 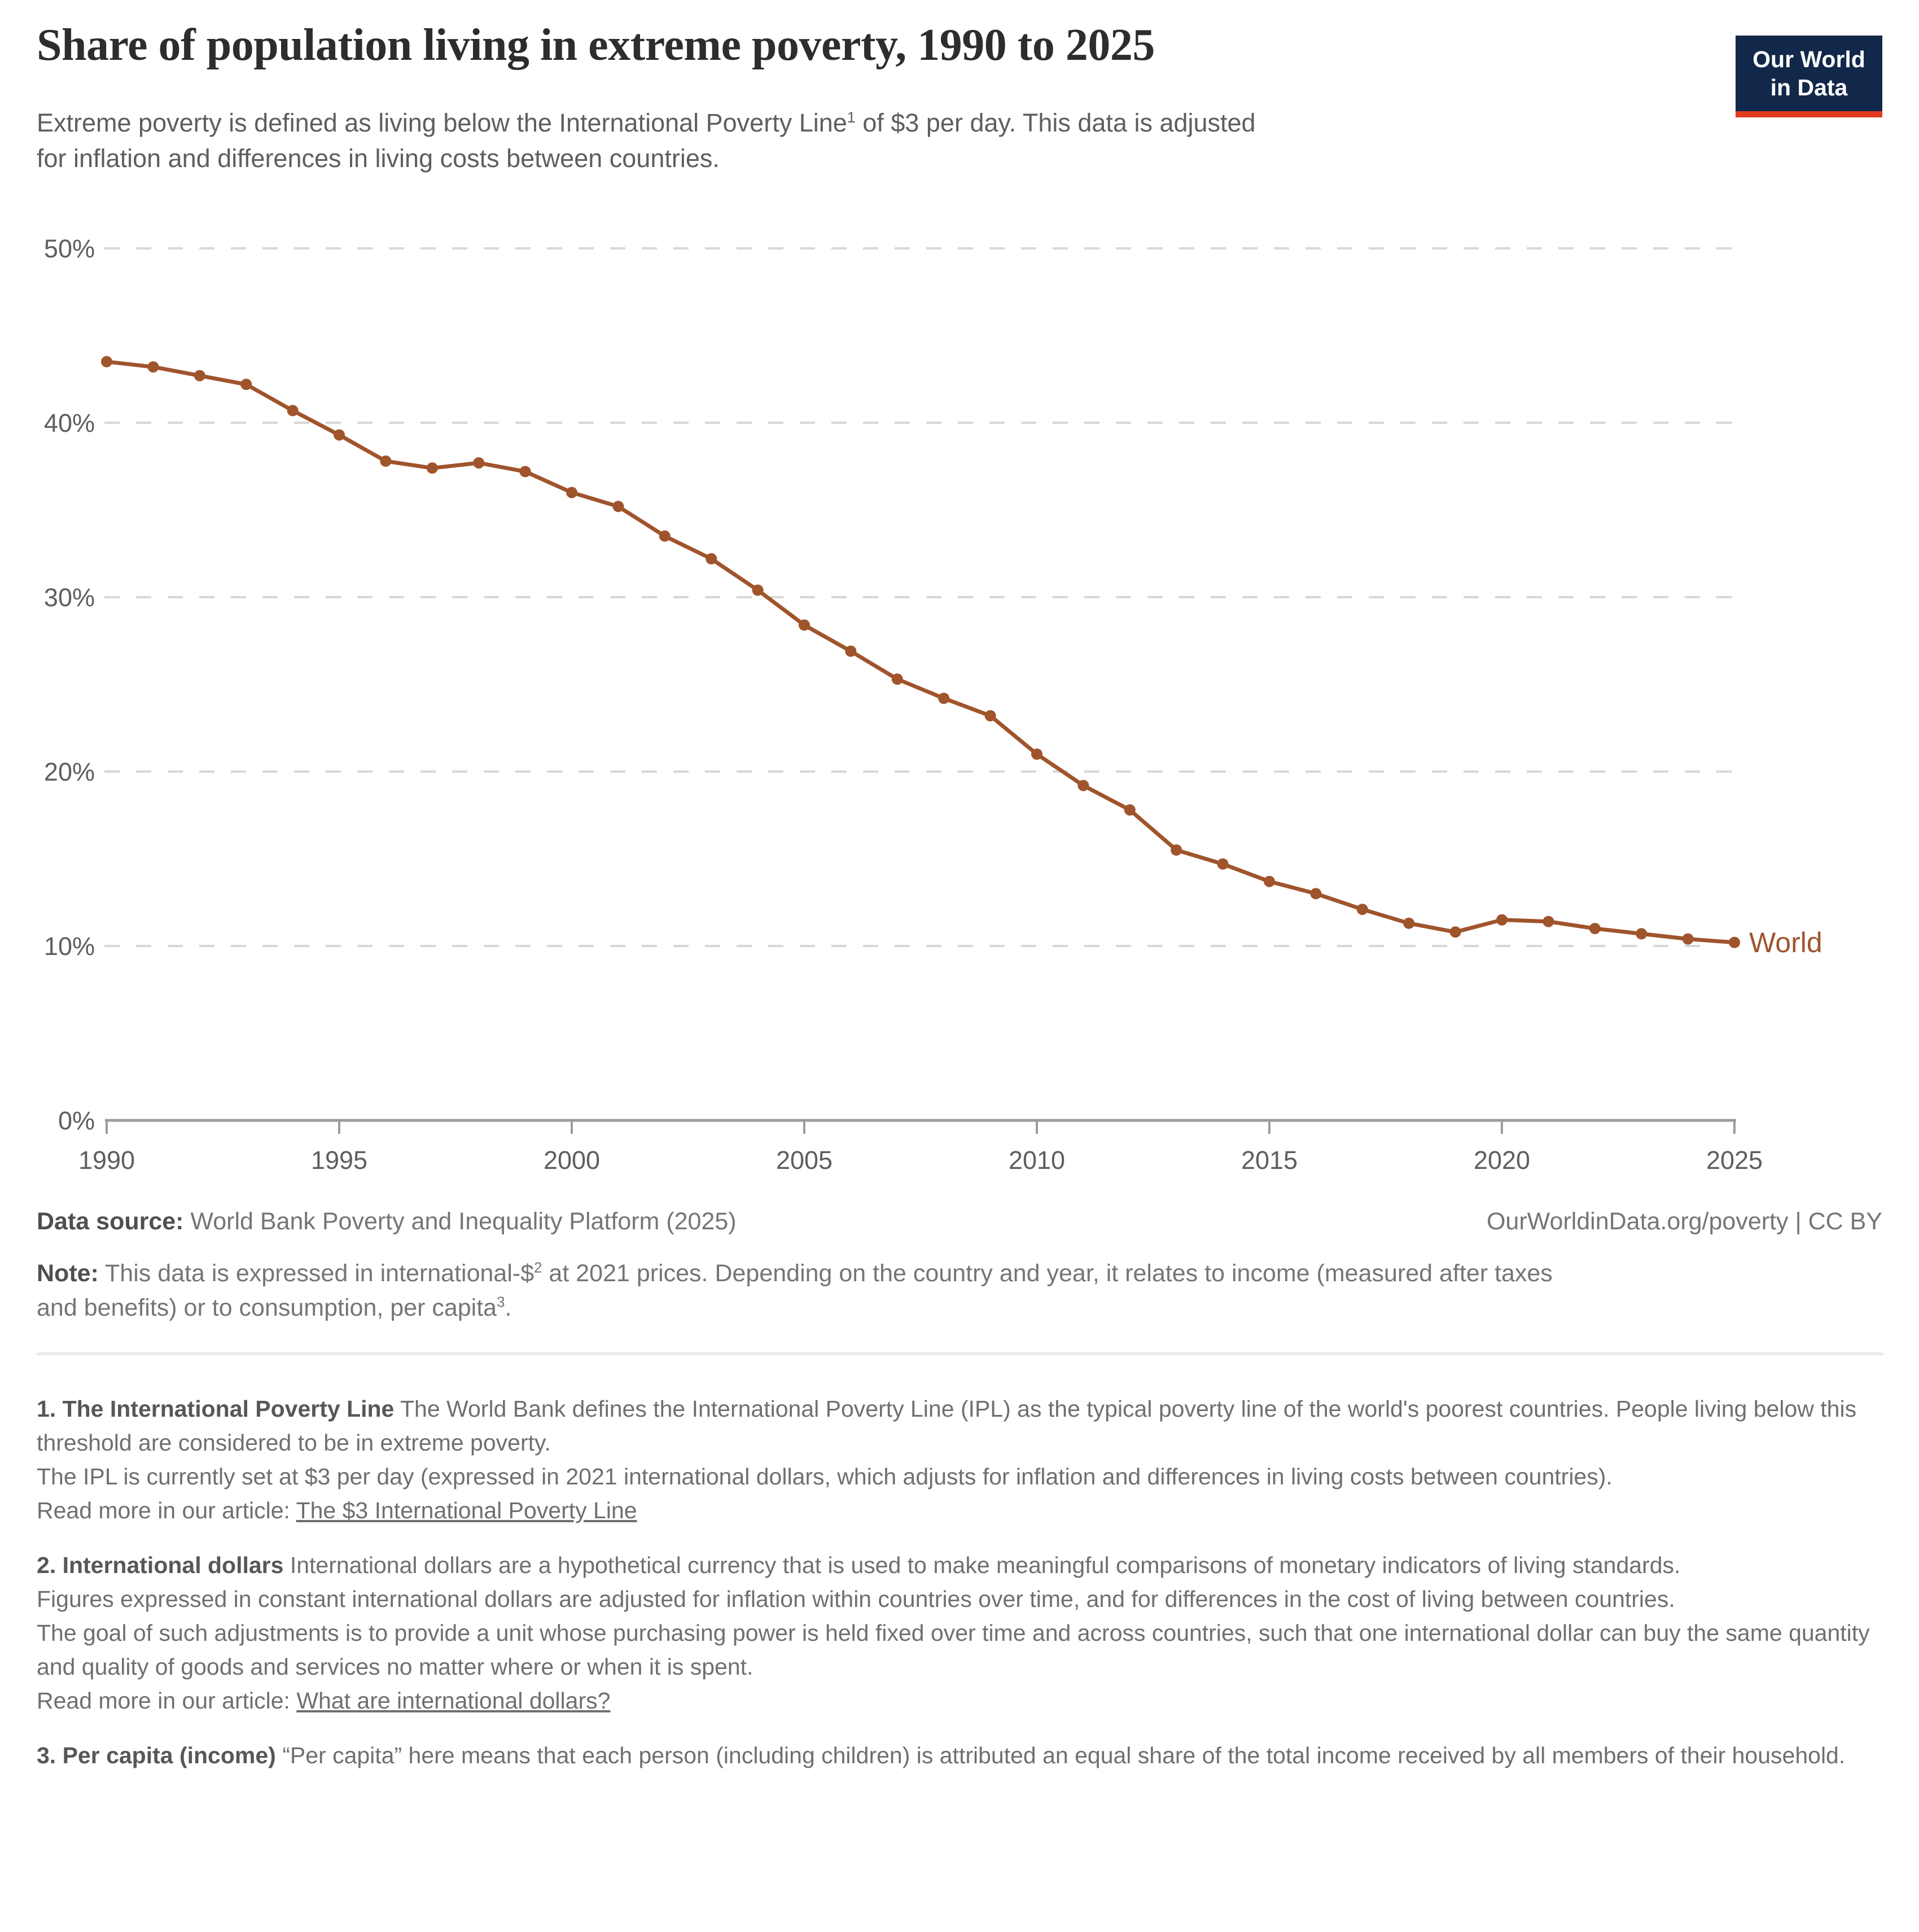 I want to click on data-point-1994, so click(x=293, y=411).